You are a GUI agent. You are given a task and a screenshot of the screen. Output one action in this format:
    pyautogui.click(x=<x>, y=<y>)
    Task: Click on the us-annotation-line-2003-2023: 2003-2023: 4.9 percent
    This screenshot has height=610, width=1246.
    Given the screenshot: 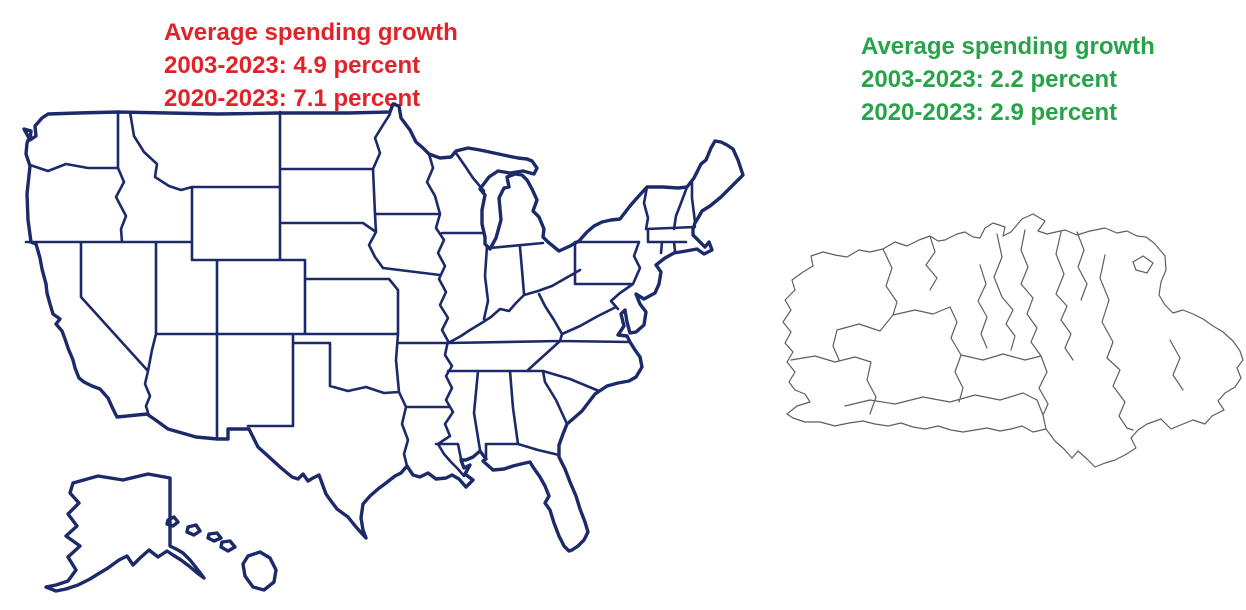 What is the action you would take?
    pyautogui.click(x=292, y=65)
    